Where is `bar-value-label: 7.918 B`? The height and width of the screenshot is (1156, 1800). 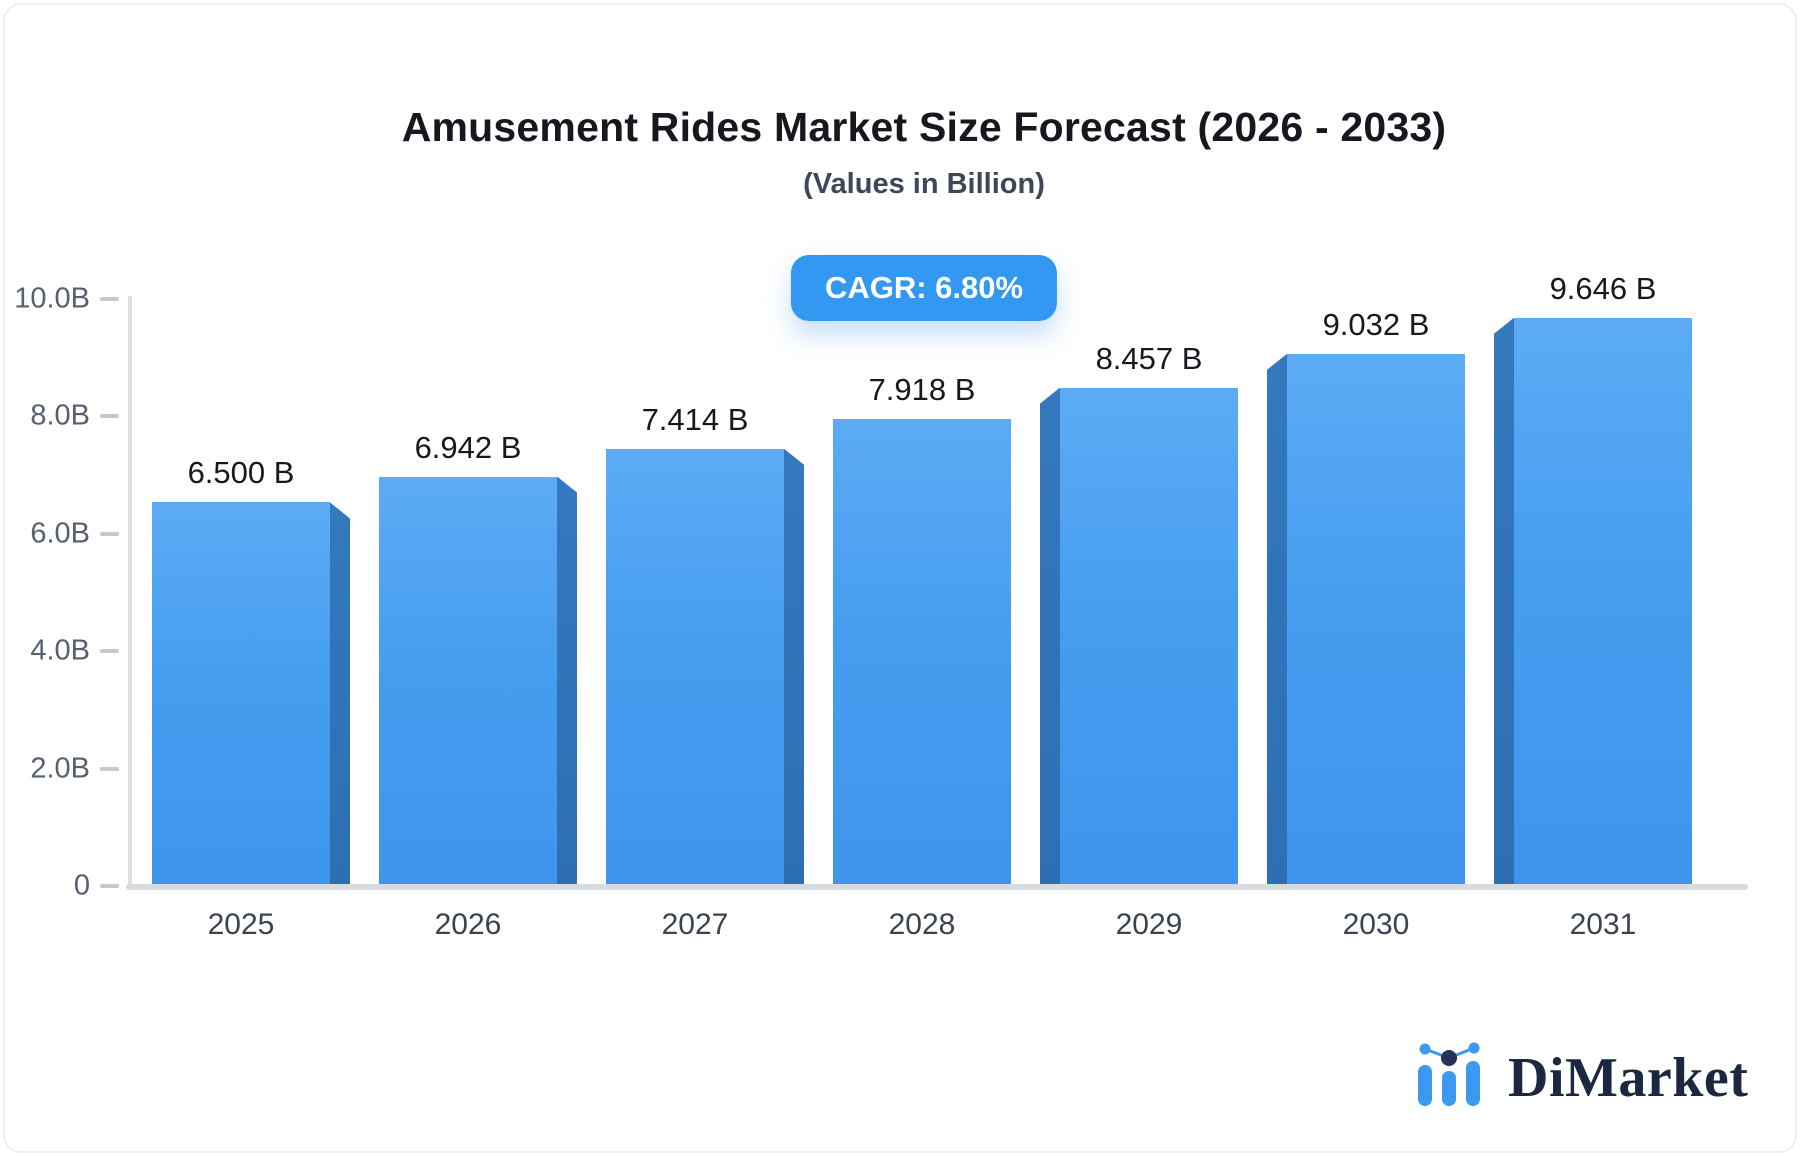 bar-value-label: 7.918 B is located at coordinates (922, 390).